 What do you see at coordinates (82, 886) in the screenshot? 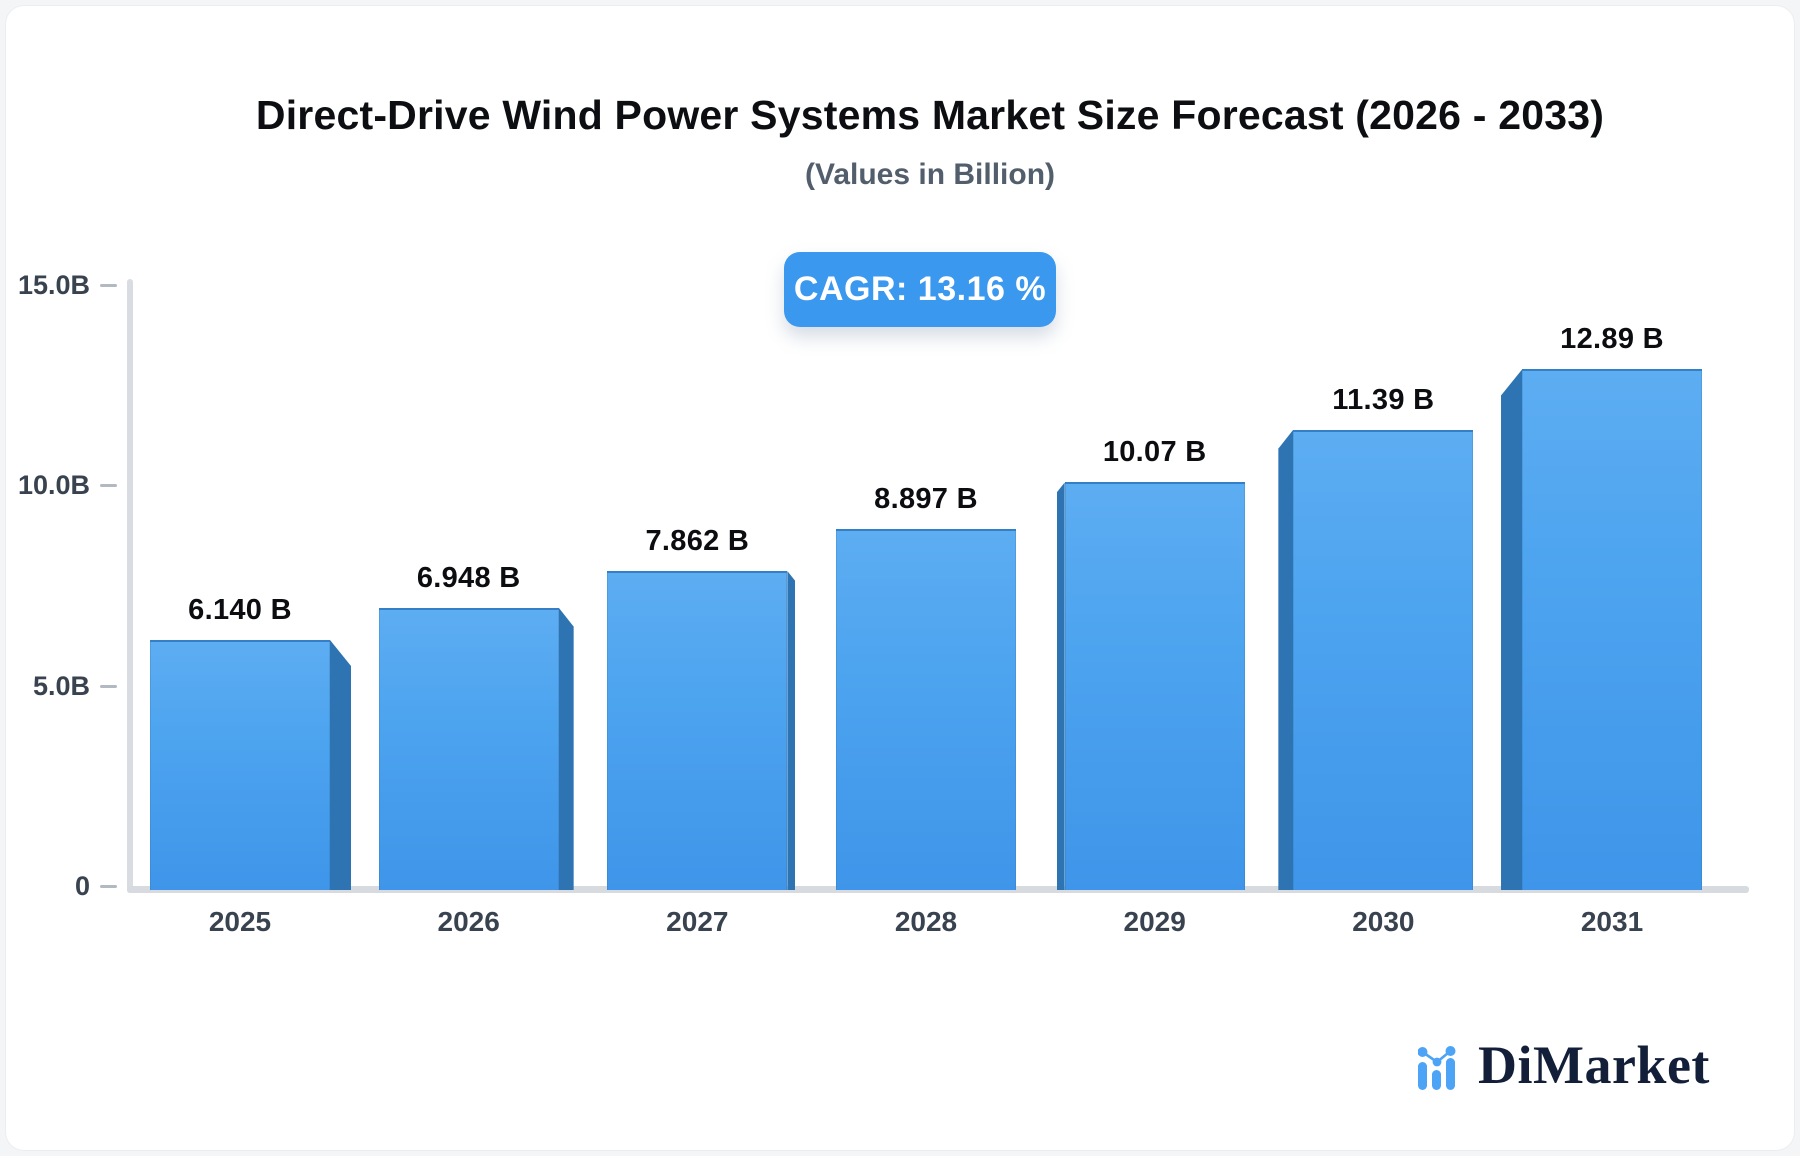
I see `y-axis-tick-label: 0` at bounding box center [82, 886].